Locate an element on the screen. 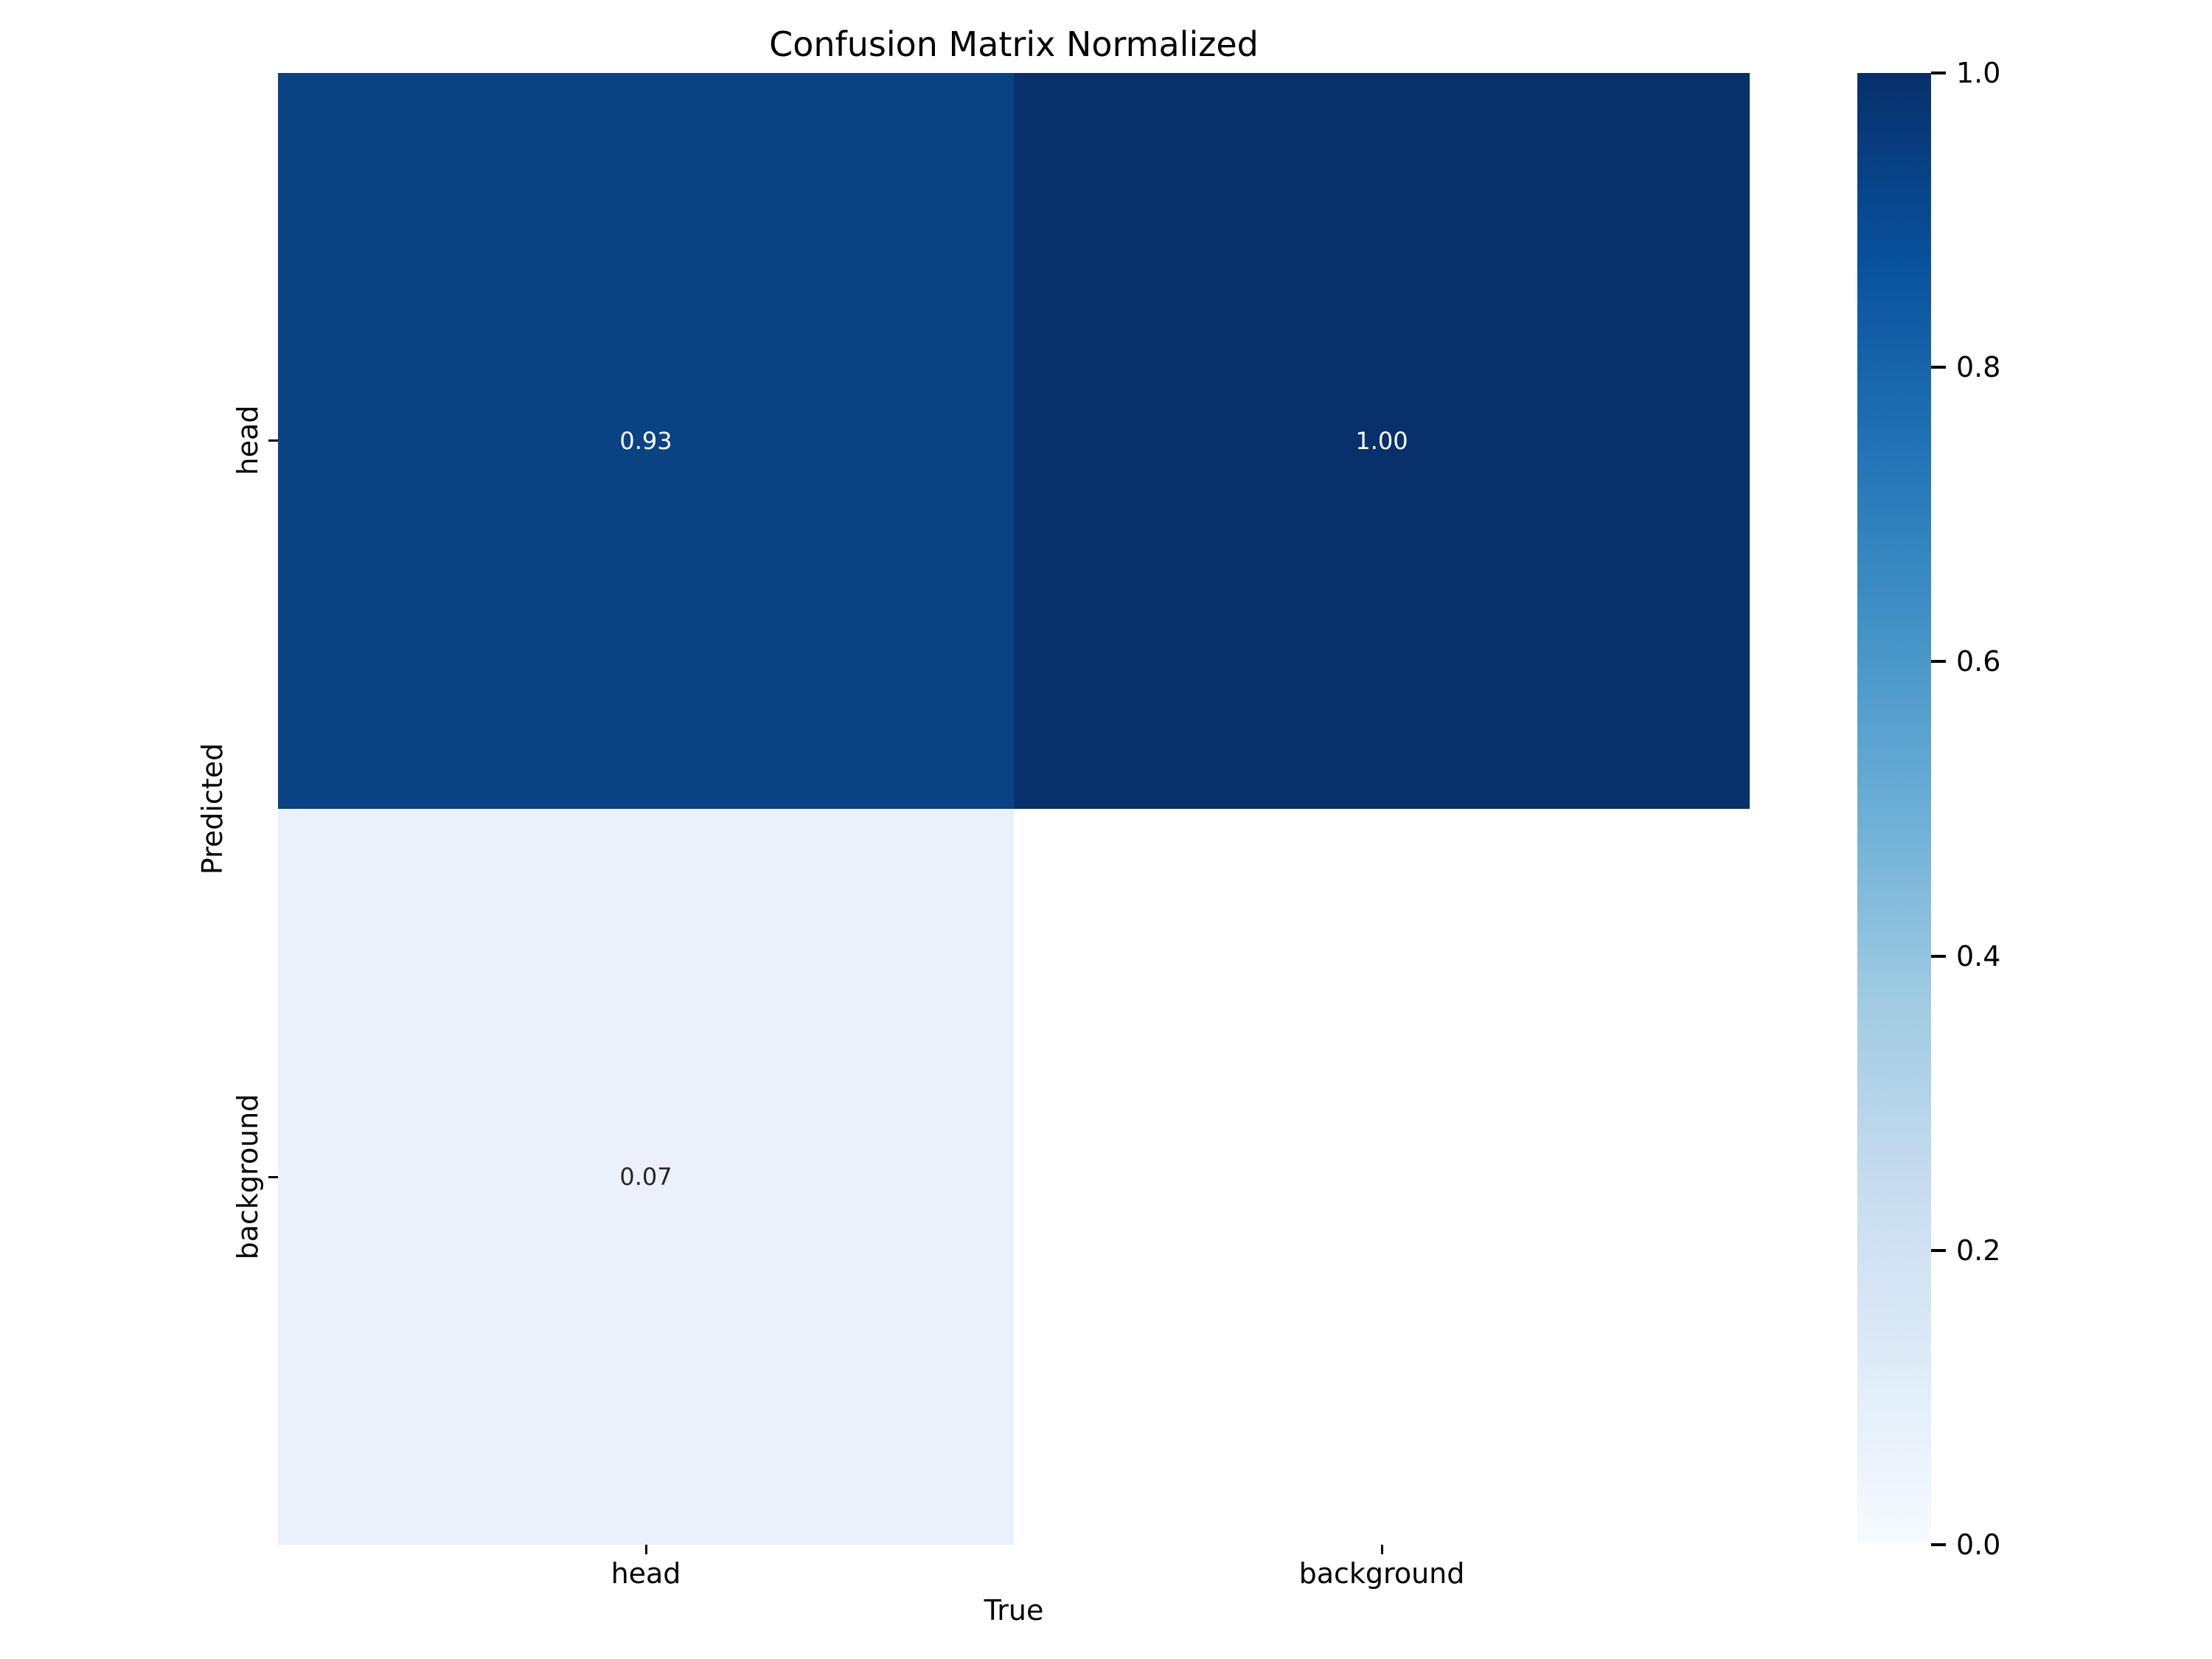 The width and height of the screenshot is (2212, 1659). colorbar-tick-label-0.6: 0.6 is located at coordinates (1978, 661).